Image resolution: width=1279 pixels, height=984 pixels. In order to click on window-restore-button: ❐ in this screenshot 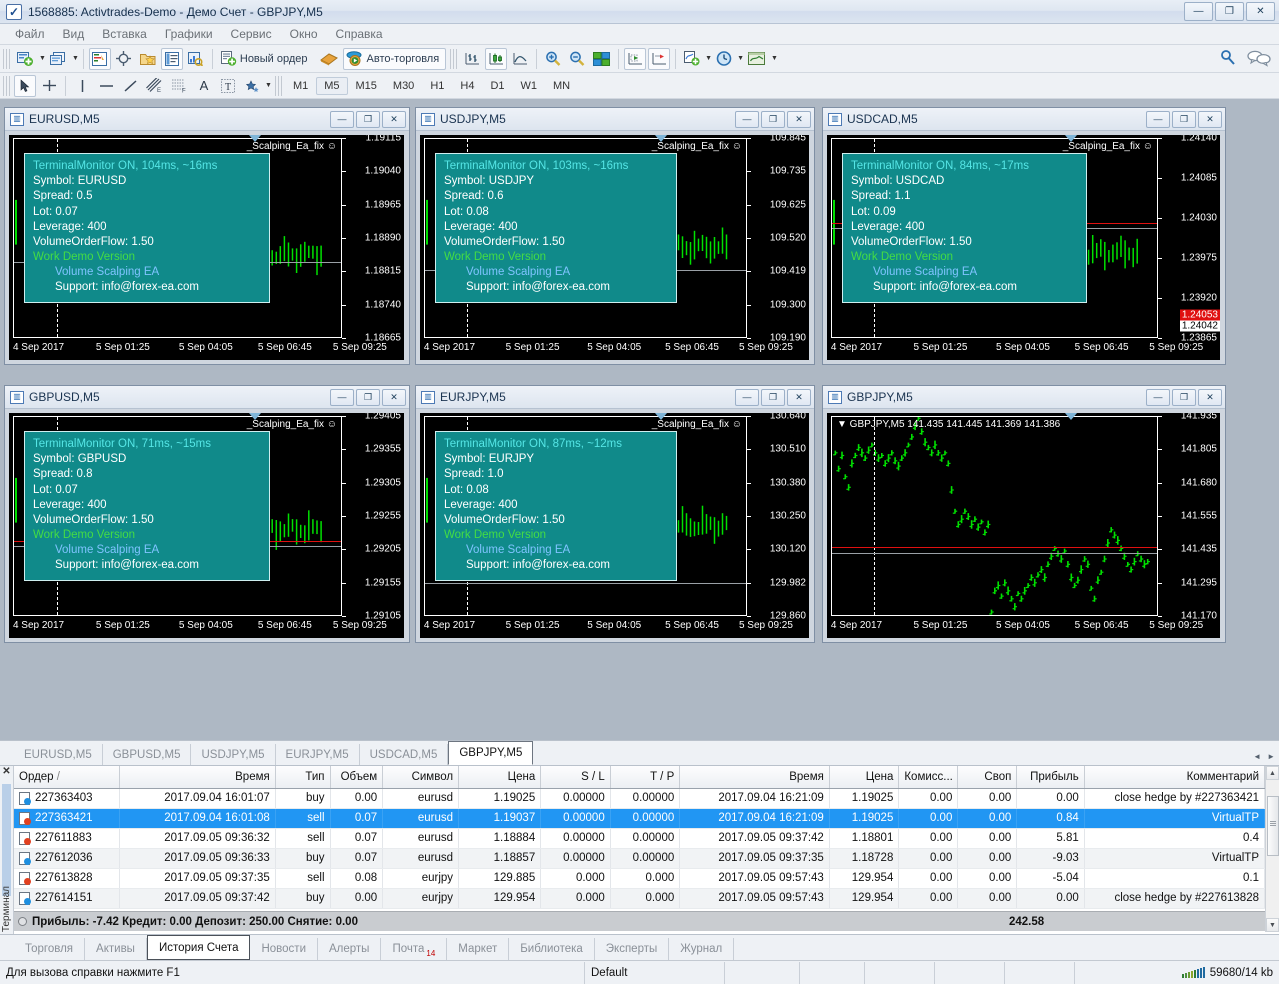, I will do `click(1229, 11)`.